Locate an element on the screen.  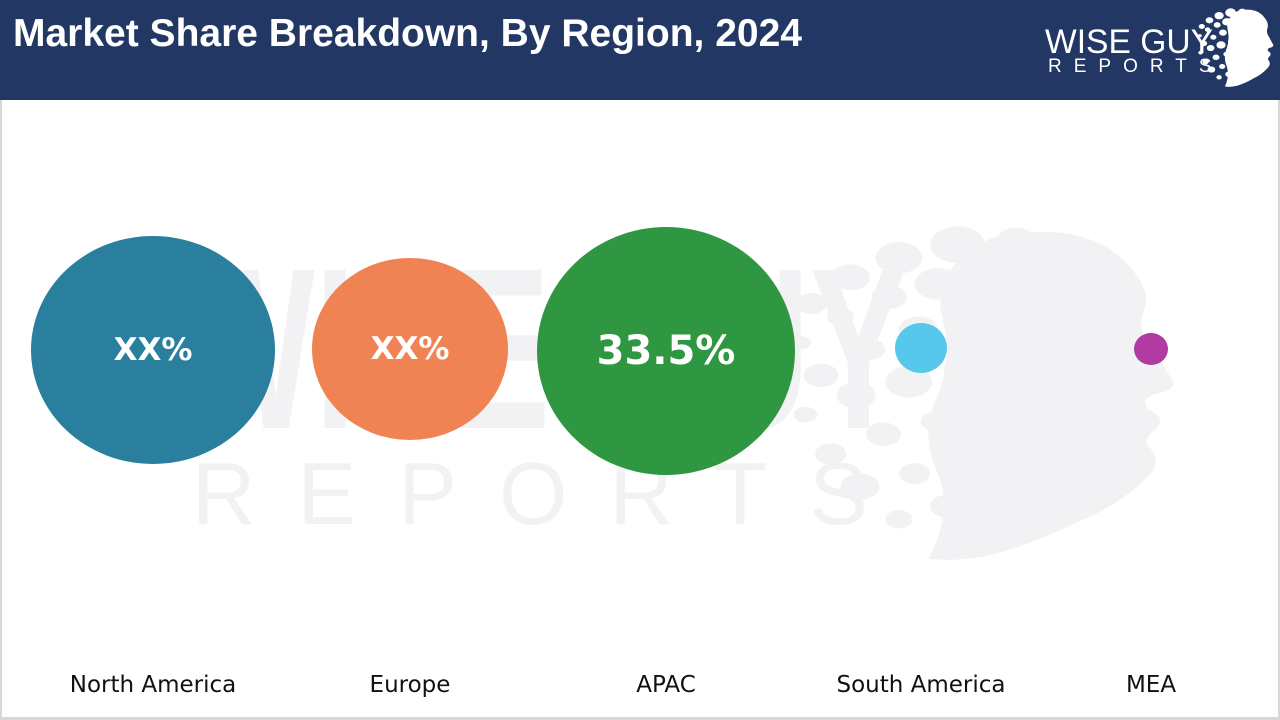
category-label-mea: MEA is located at coordinates (1151, 685).